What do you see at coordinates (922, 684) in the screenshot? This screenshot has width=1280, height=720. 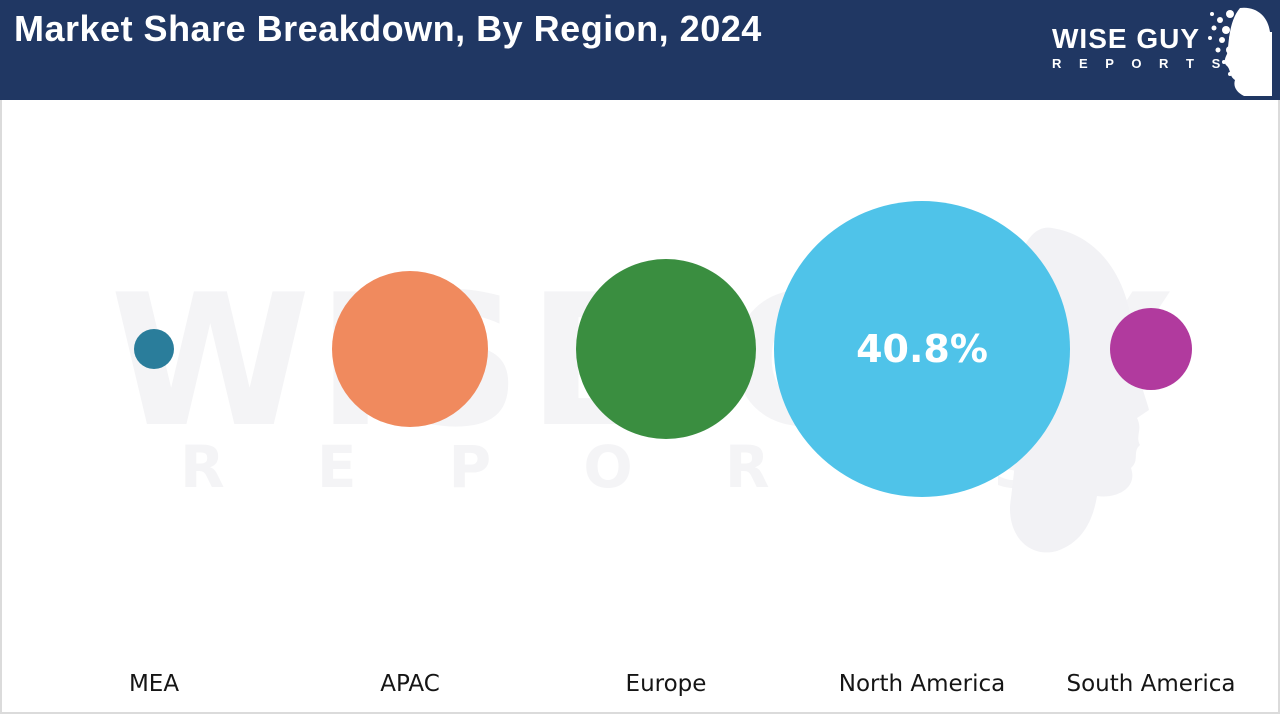 I see `region-label-north-america: North America` at bounding box center [922, 684].